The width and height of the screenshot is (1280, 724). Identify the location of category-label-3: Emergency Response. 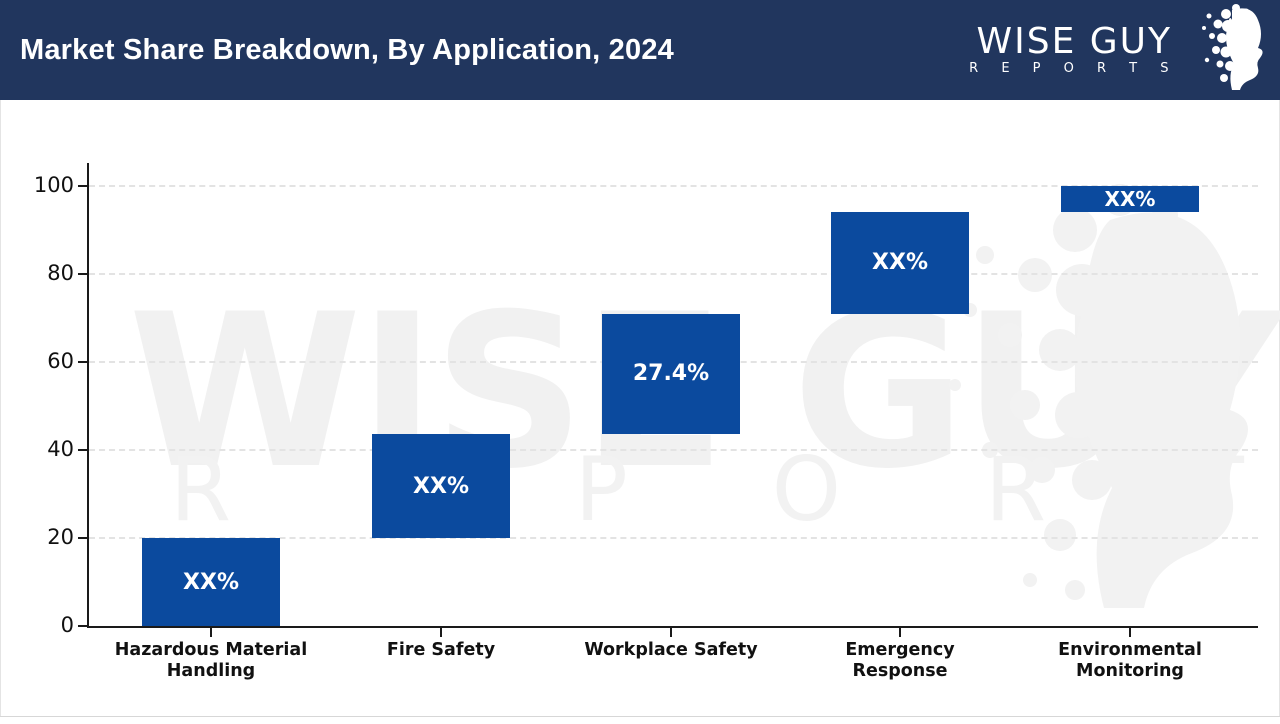
(900, 660).